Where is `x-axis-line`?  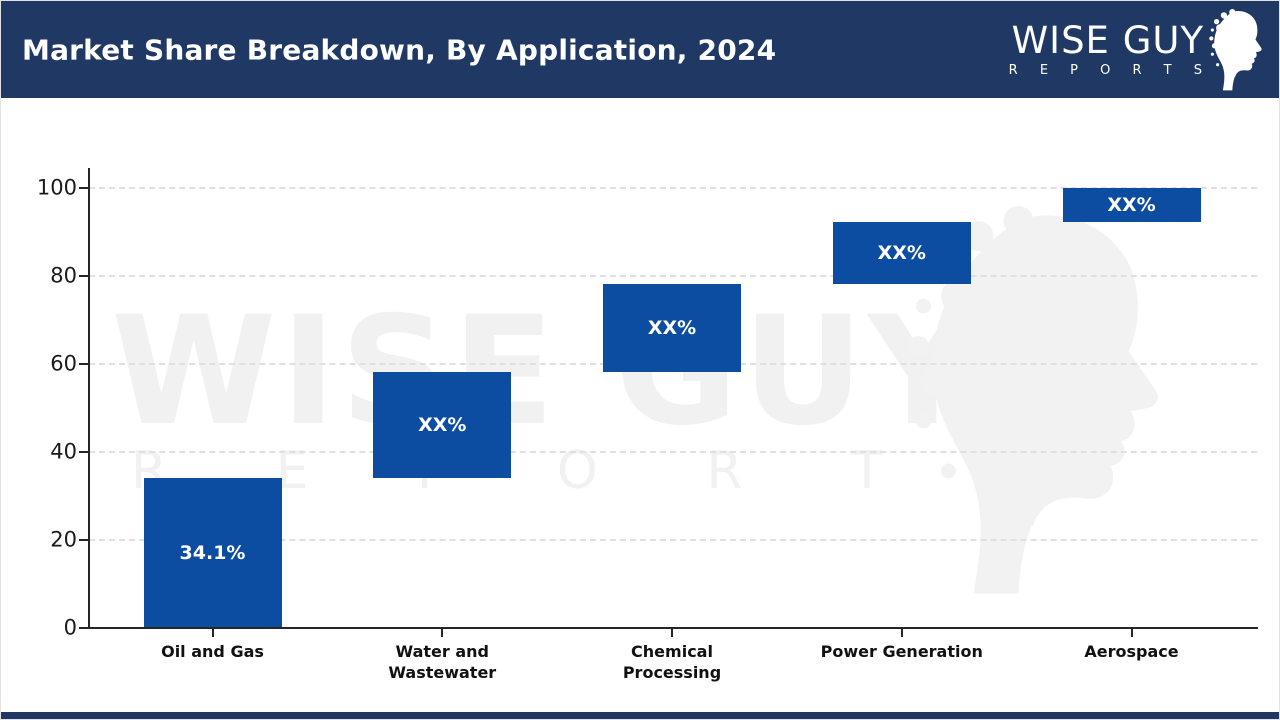 x-axis-line is located at coordinates (673, 628).